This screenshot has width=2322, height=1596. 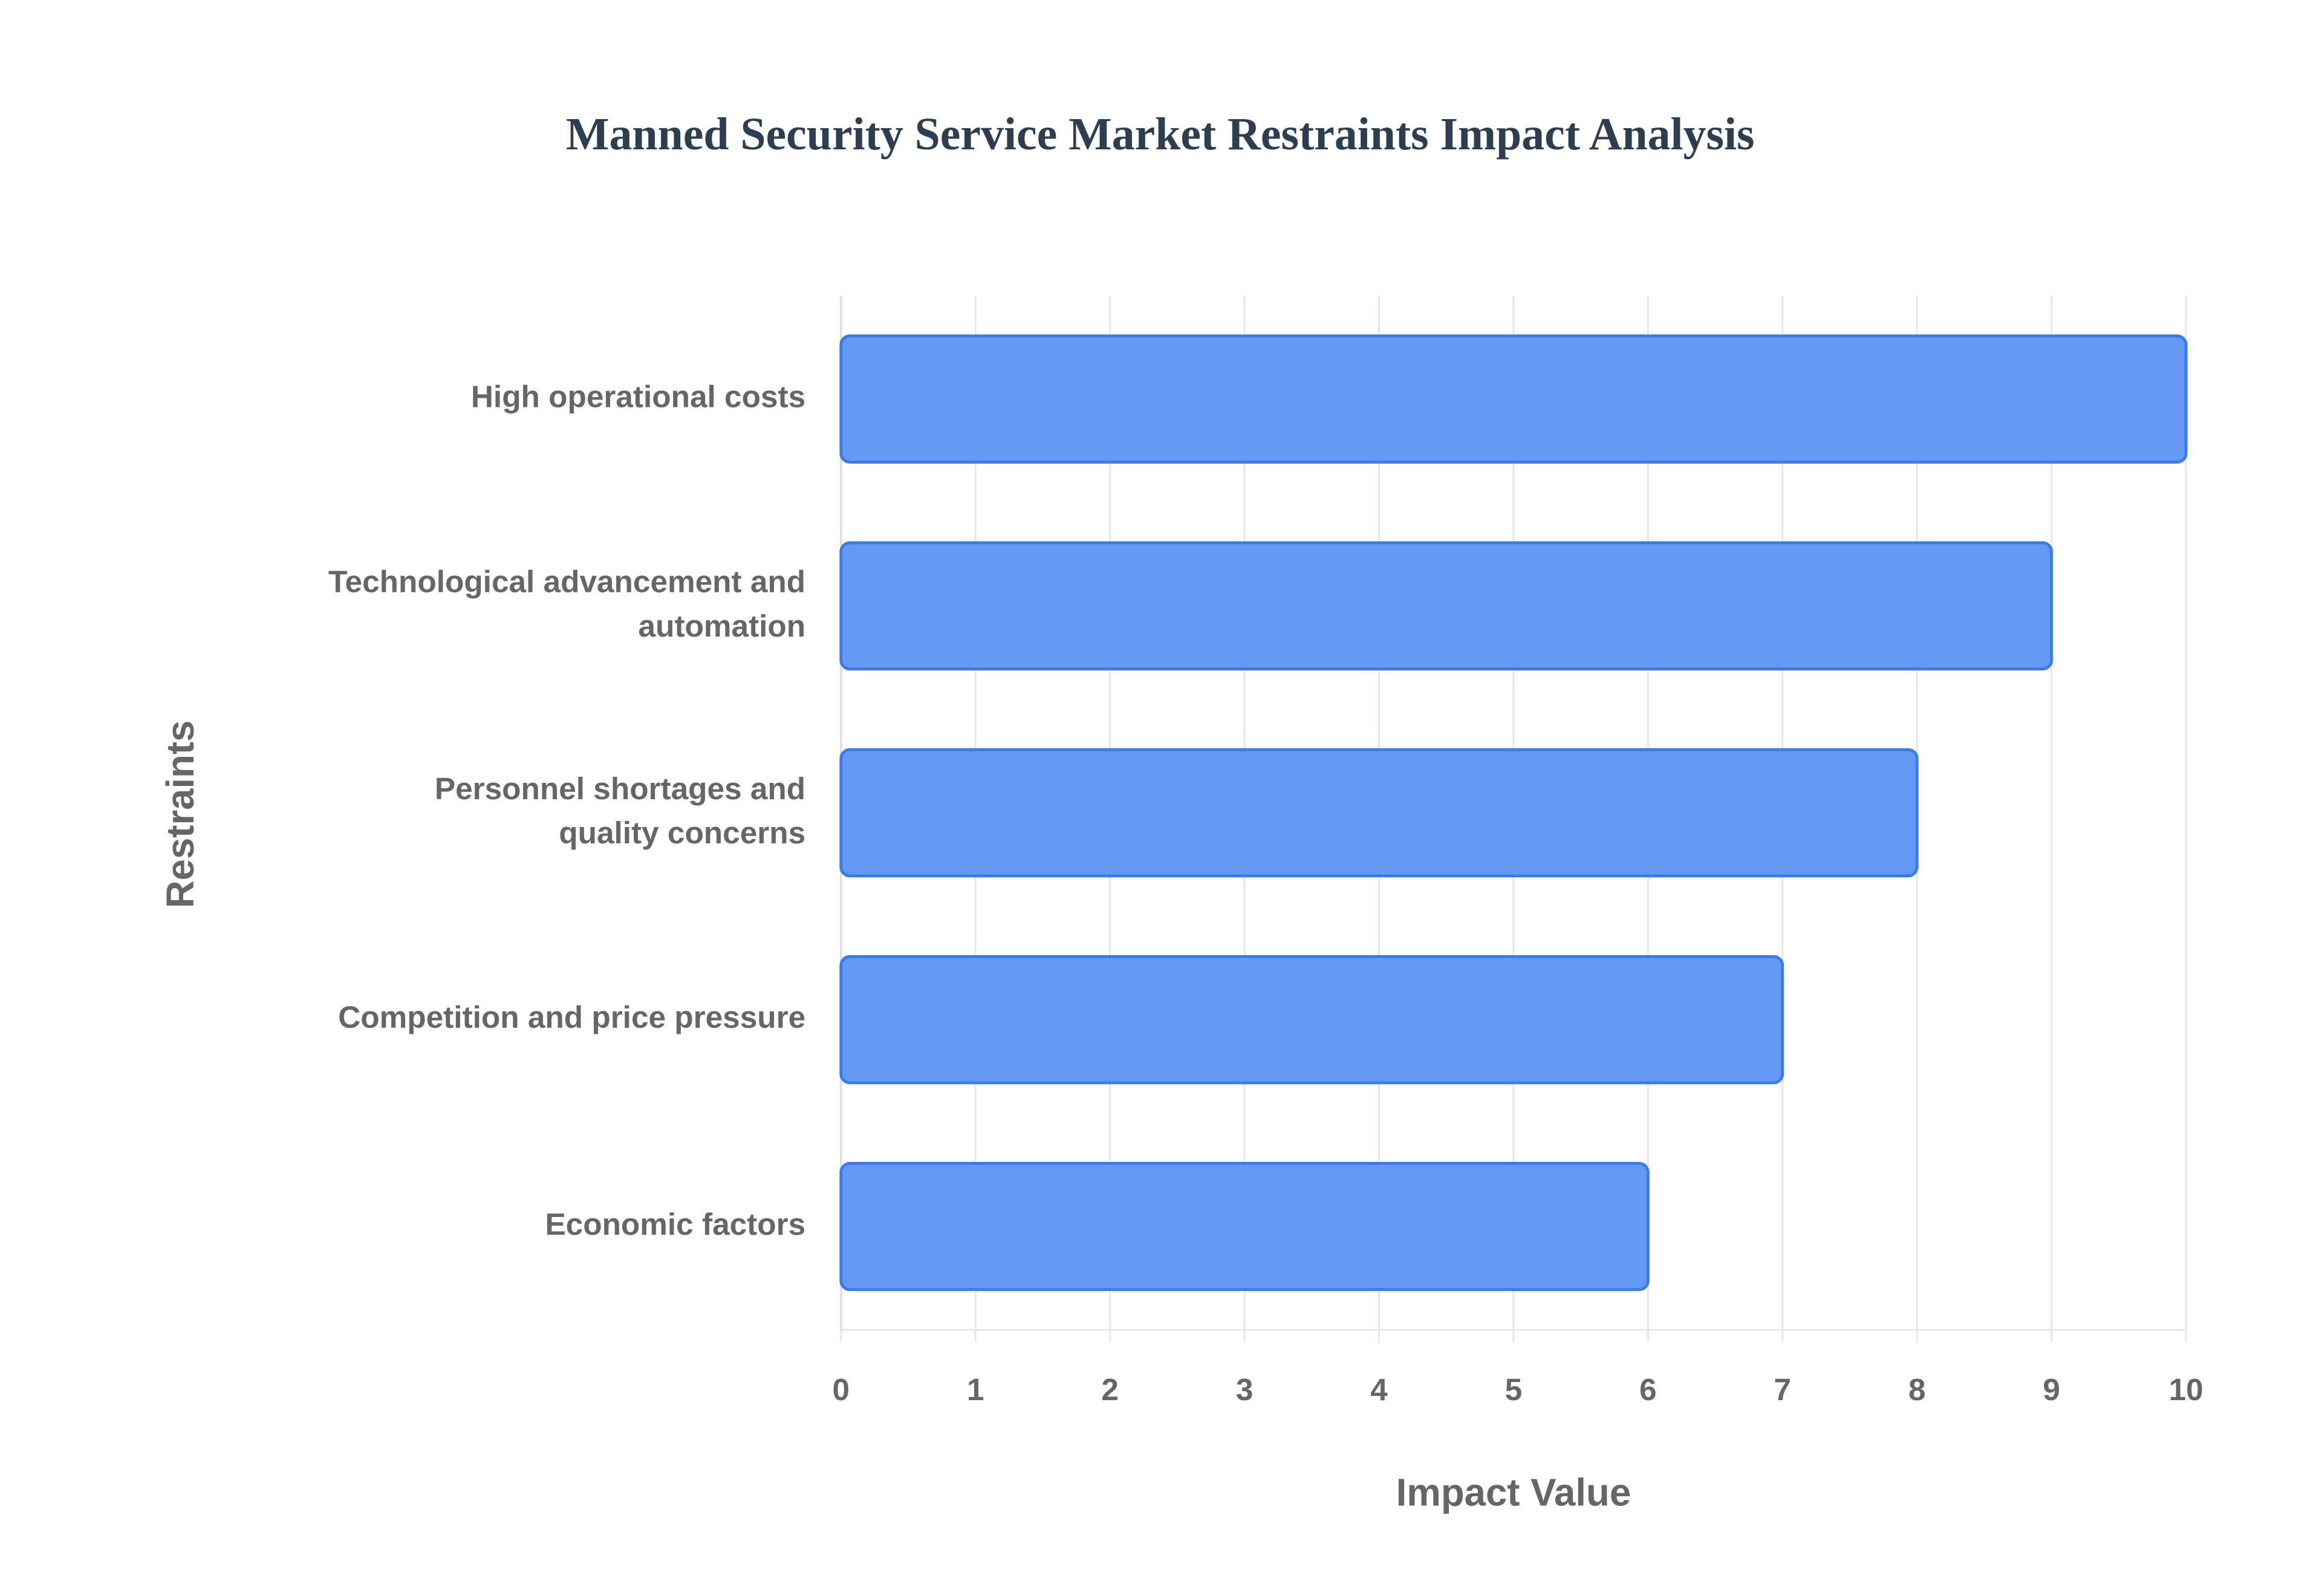 What do you see at coordinates (620, 810) in the screenshot?
I see `y-tick-label: Personnel shortages and quality concerns` at bounding box center [620, 810].